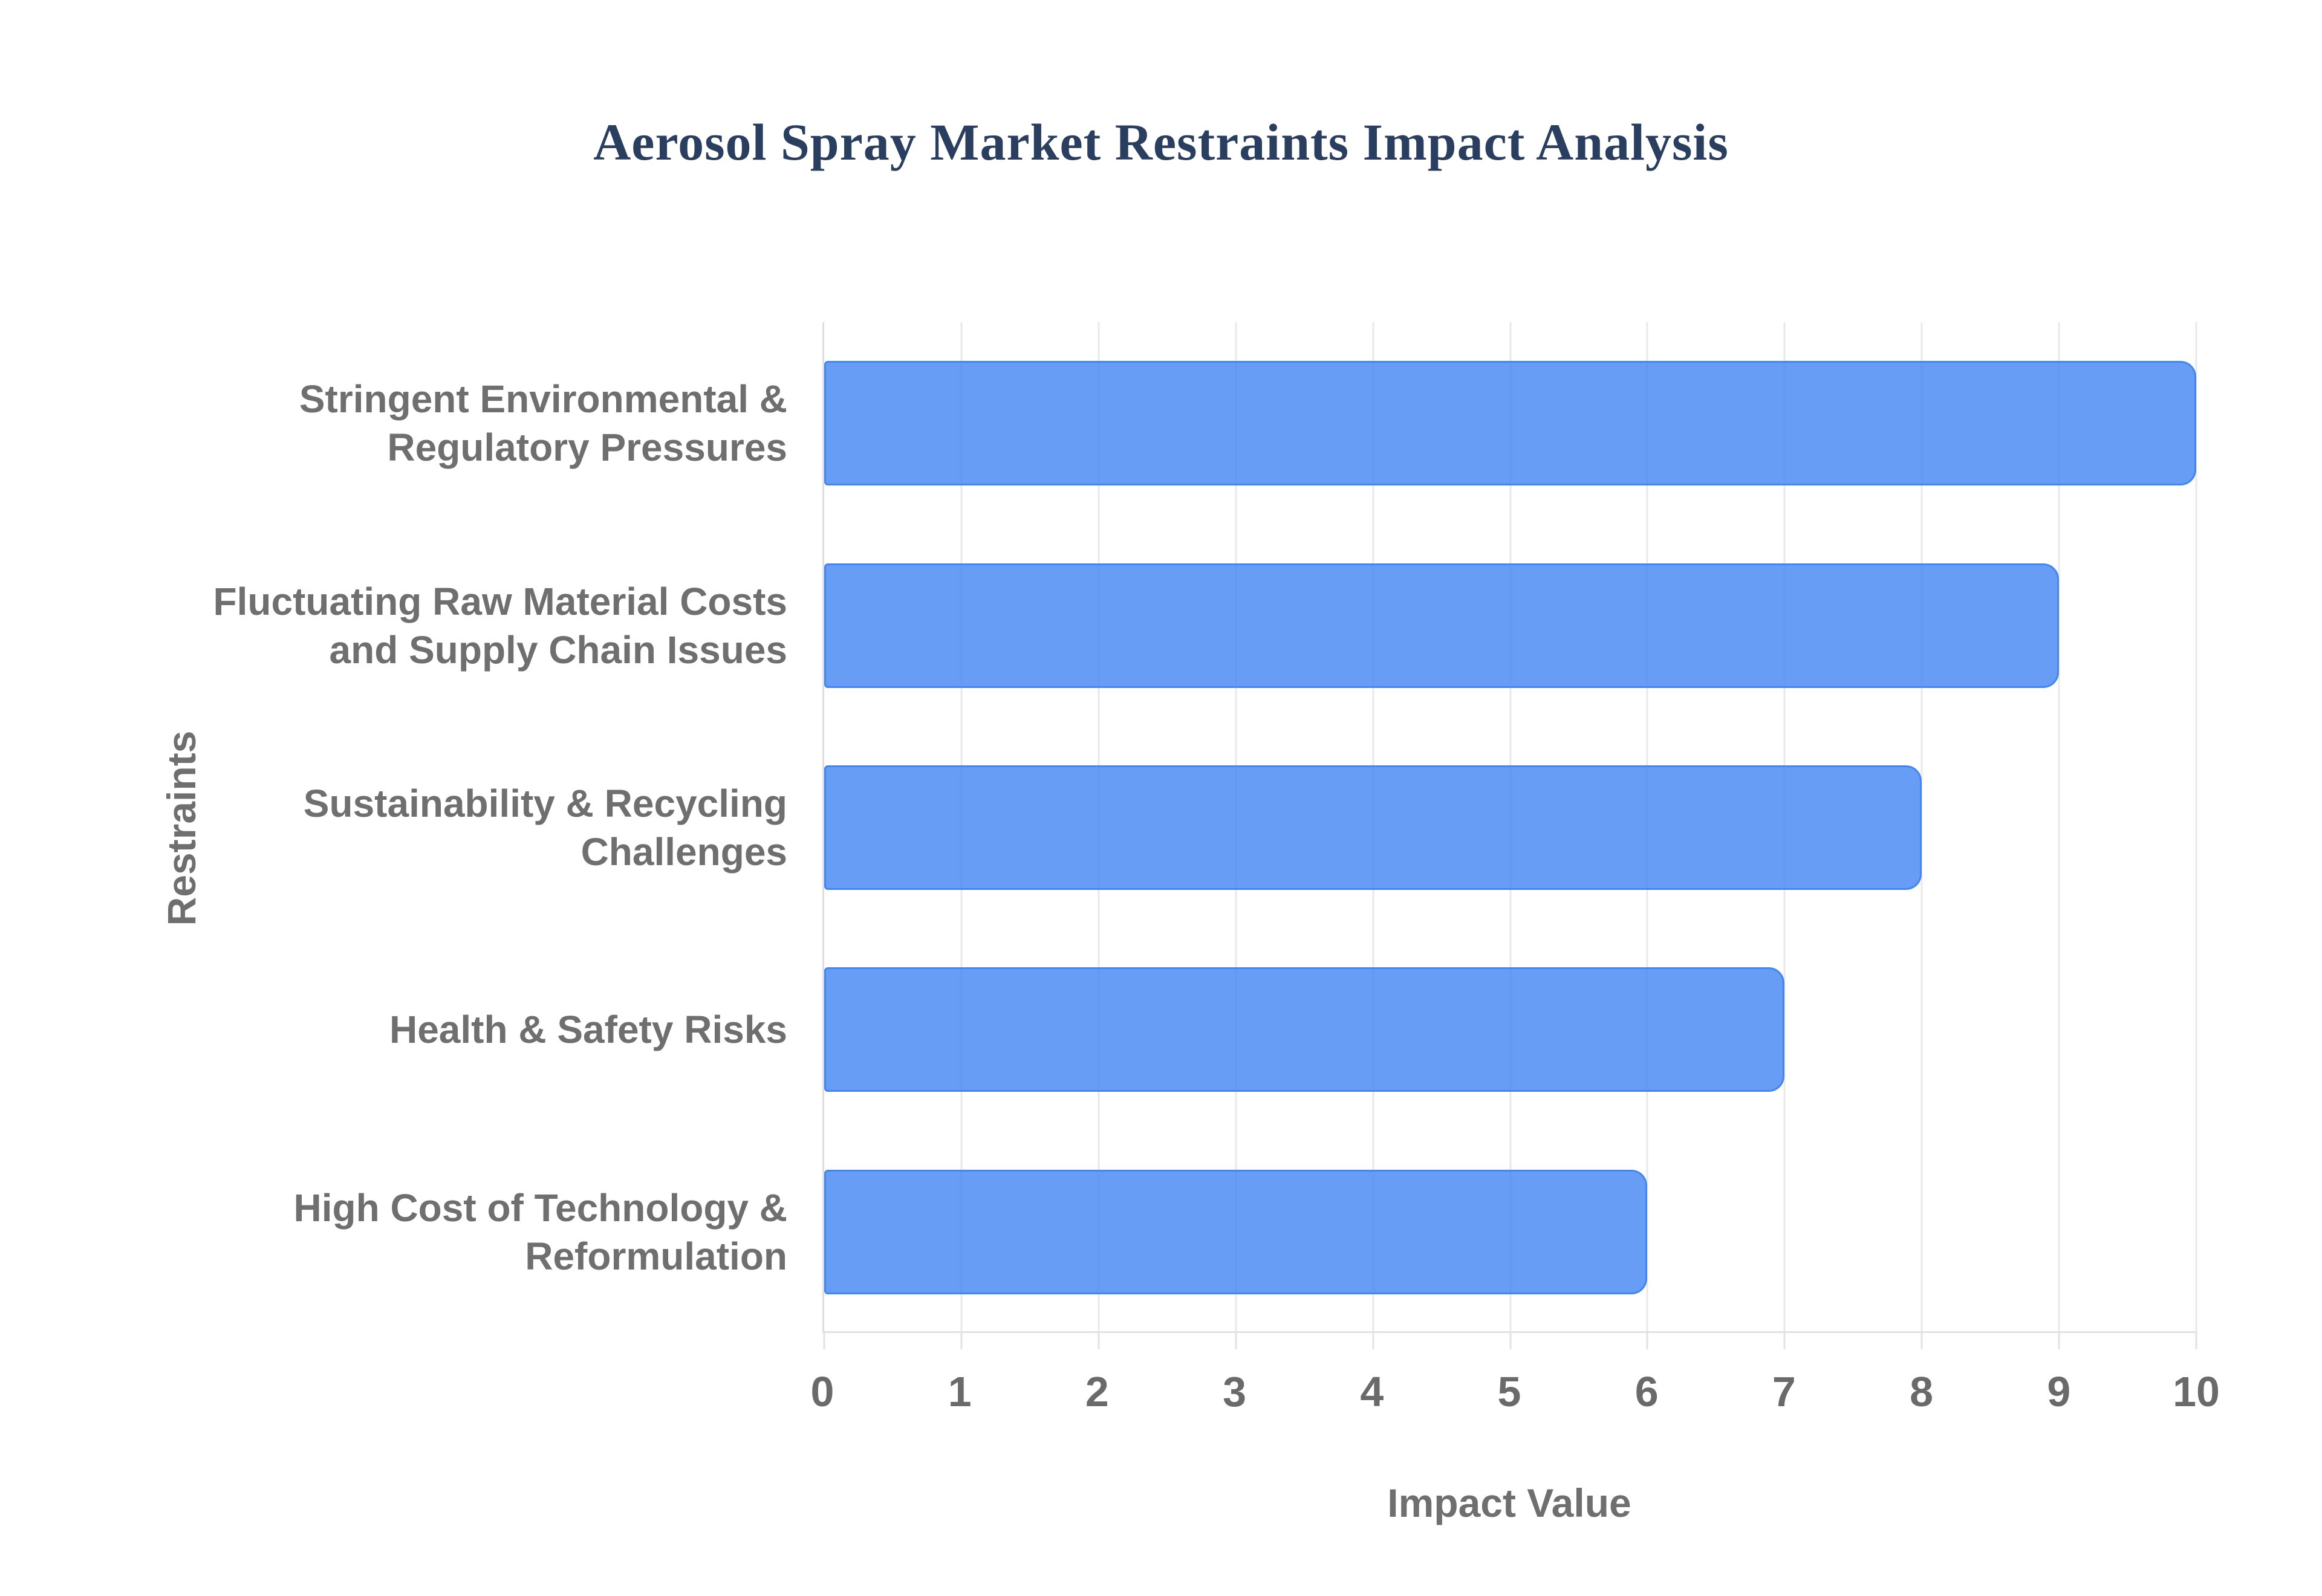  Describe the element at coordinates (1646, 1391) in the screenshot. I see `x-tick-label: 6` at that location.